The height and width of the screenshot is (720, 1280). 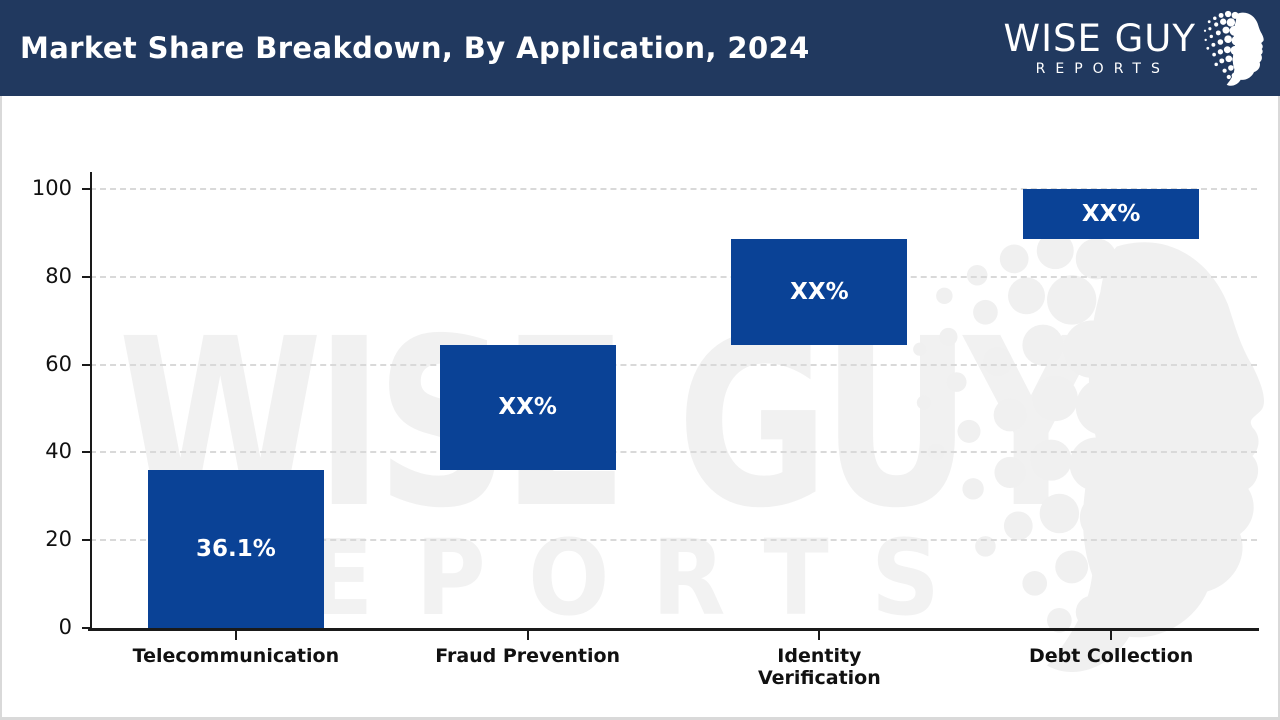 I want to click on x-category-label: Fraud Prevention, so click(x=528, y=656).